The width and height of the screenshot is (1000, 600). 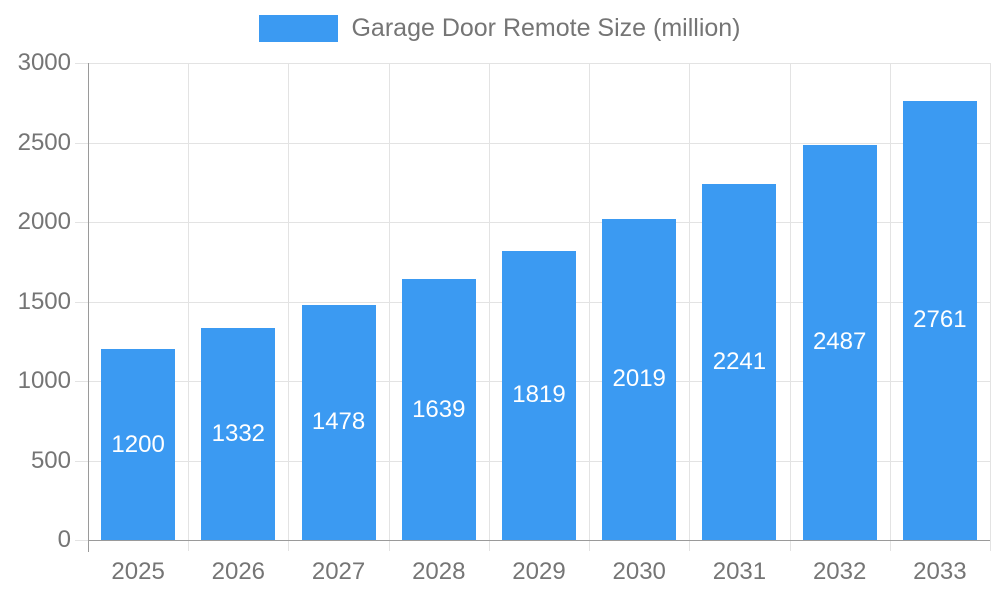 I want to click on bar-value-label: 1332, so click(x=238, y=434).